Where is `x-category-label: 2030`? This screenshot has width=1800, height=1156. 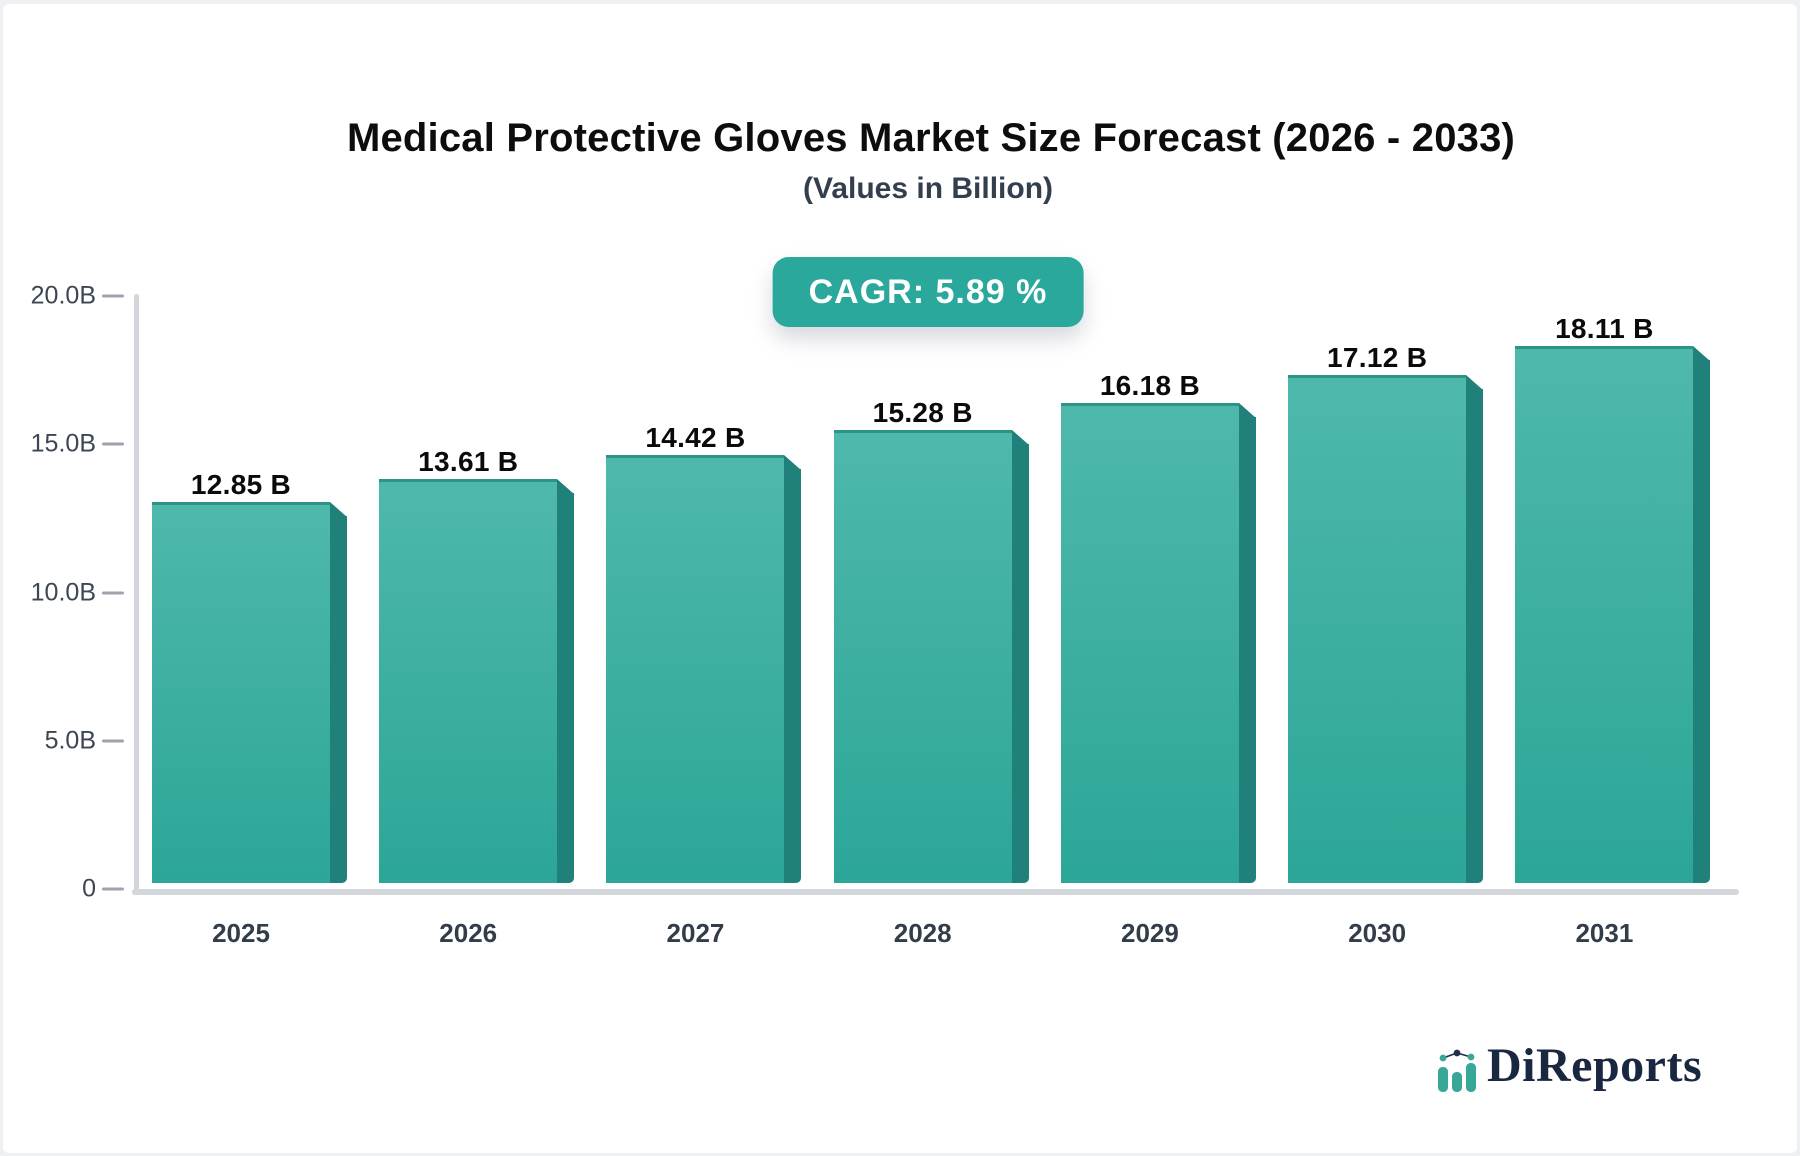 x-category-label: 2030 is located at coordinates (1377, 933).